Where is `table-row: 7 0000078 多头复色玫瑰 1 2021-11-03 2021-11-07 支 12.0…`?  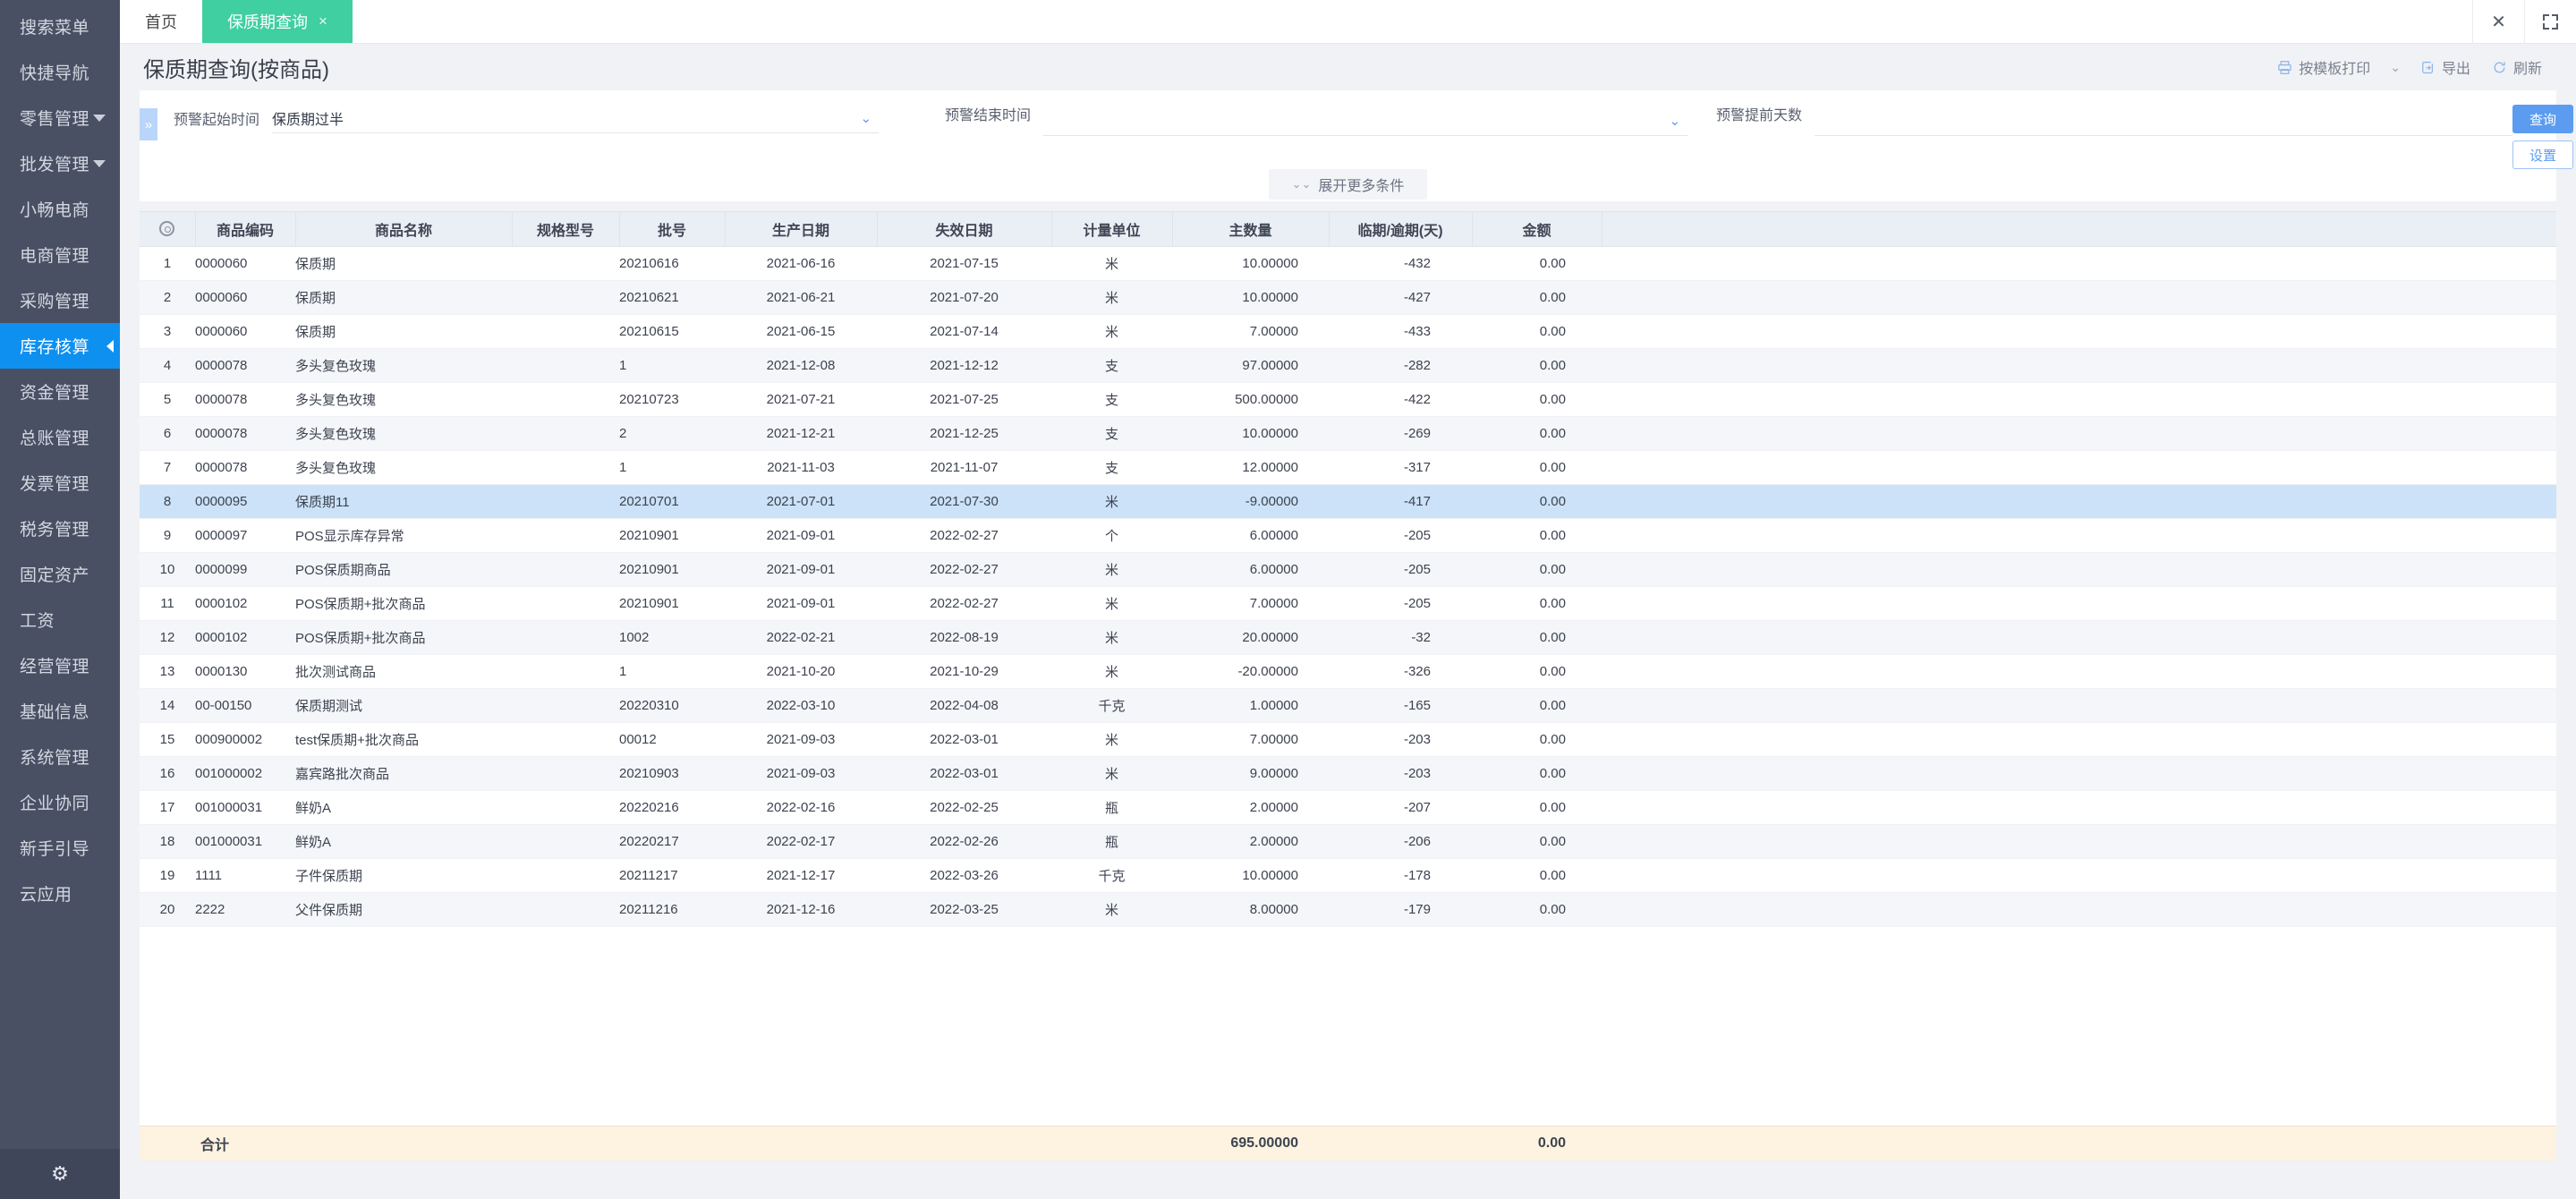 table-row: 7 0000078 多头复色玫瑰 1 2021-11-03 2021-11-07 支 12.0… is located at coordinates (1348, 467).